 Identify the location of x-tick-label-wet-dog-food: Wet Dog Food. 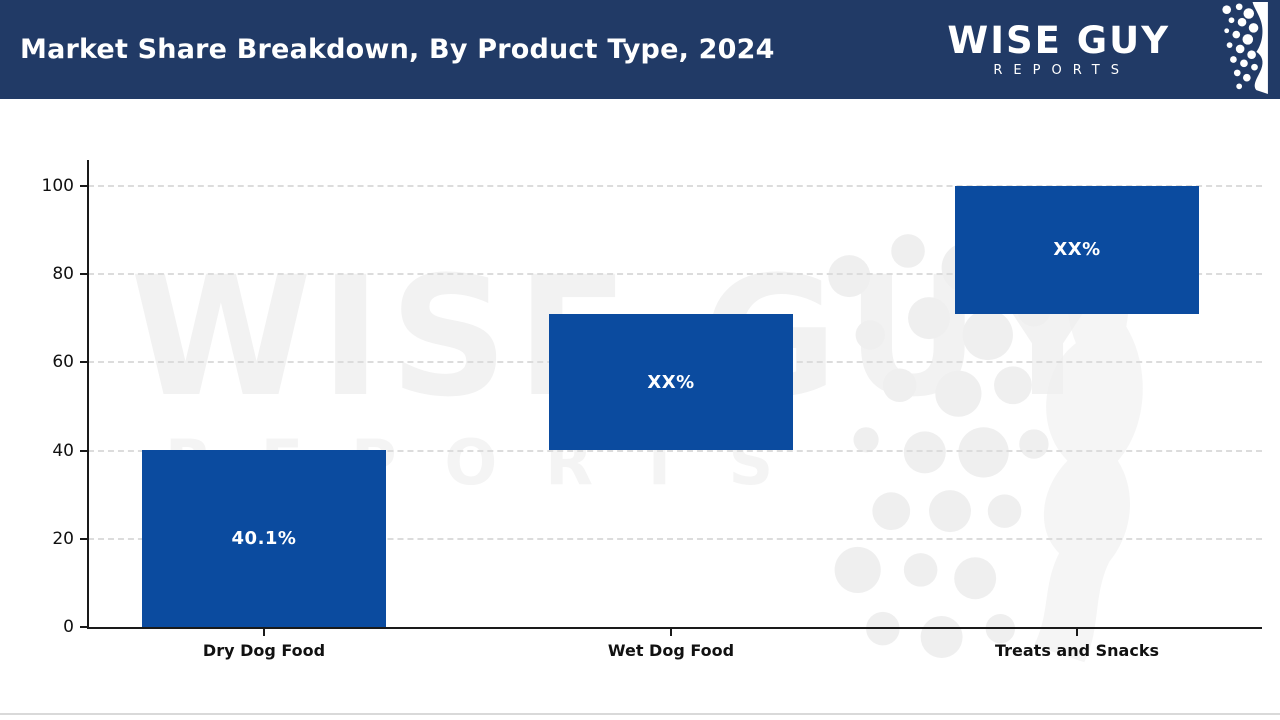
(671, 650).